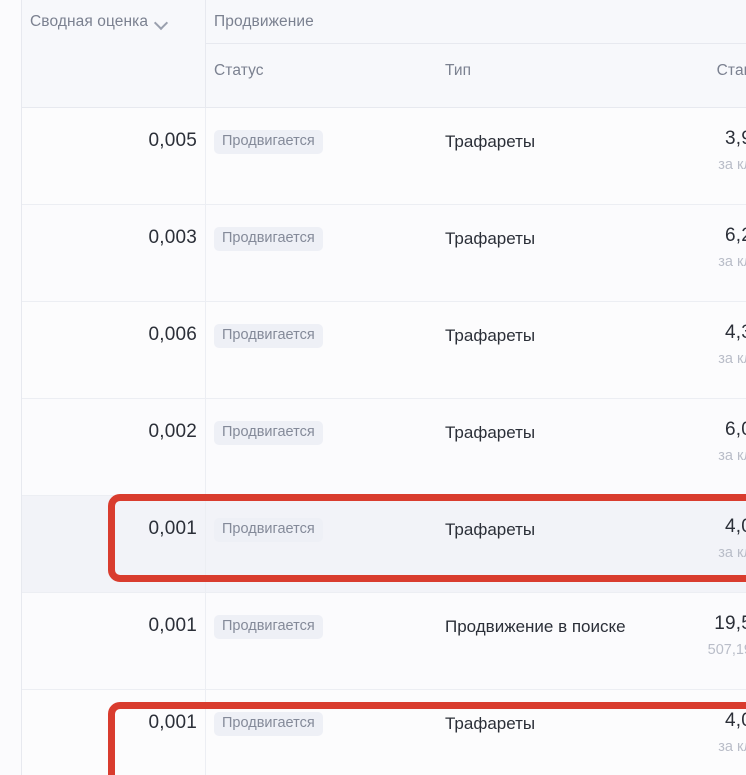  I want to click on table-header-top-row: Сводная оценка Продвижение, so click(384, 22).